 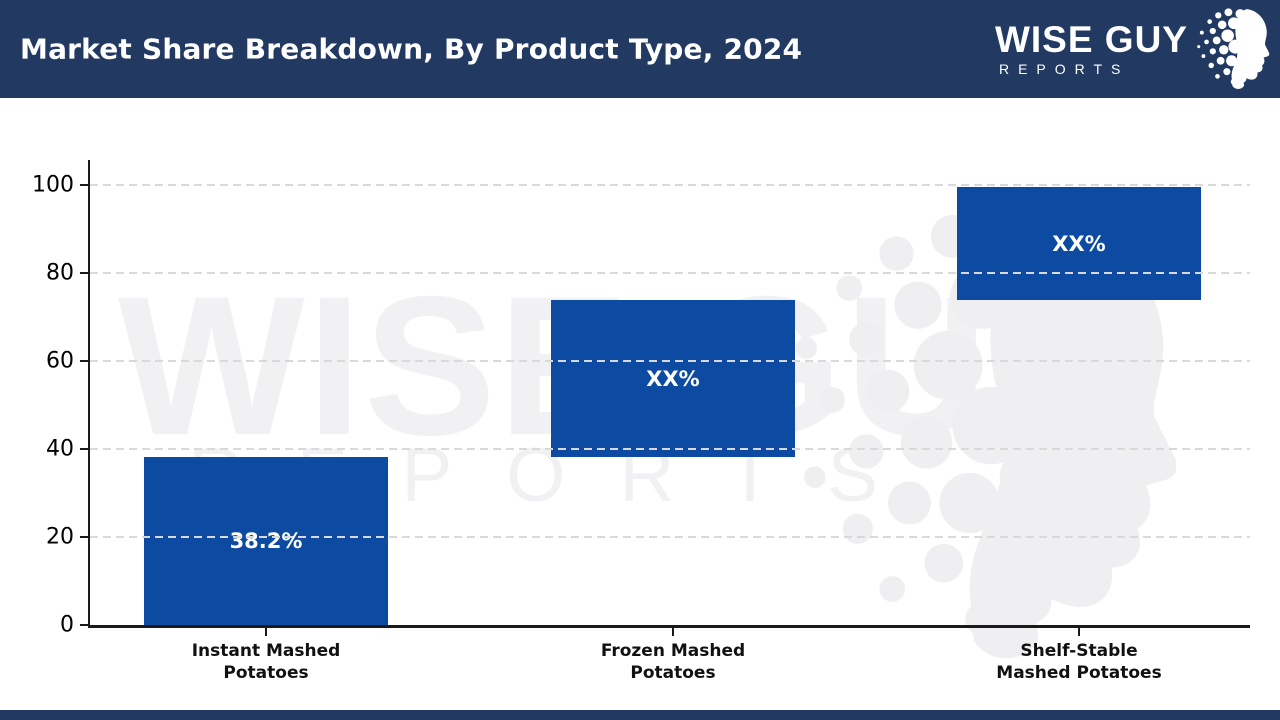 I want to click on x-axis-category-label-line: Mashed Potatoes, so click(x=1079, y=673).